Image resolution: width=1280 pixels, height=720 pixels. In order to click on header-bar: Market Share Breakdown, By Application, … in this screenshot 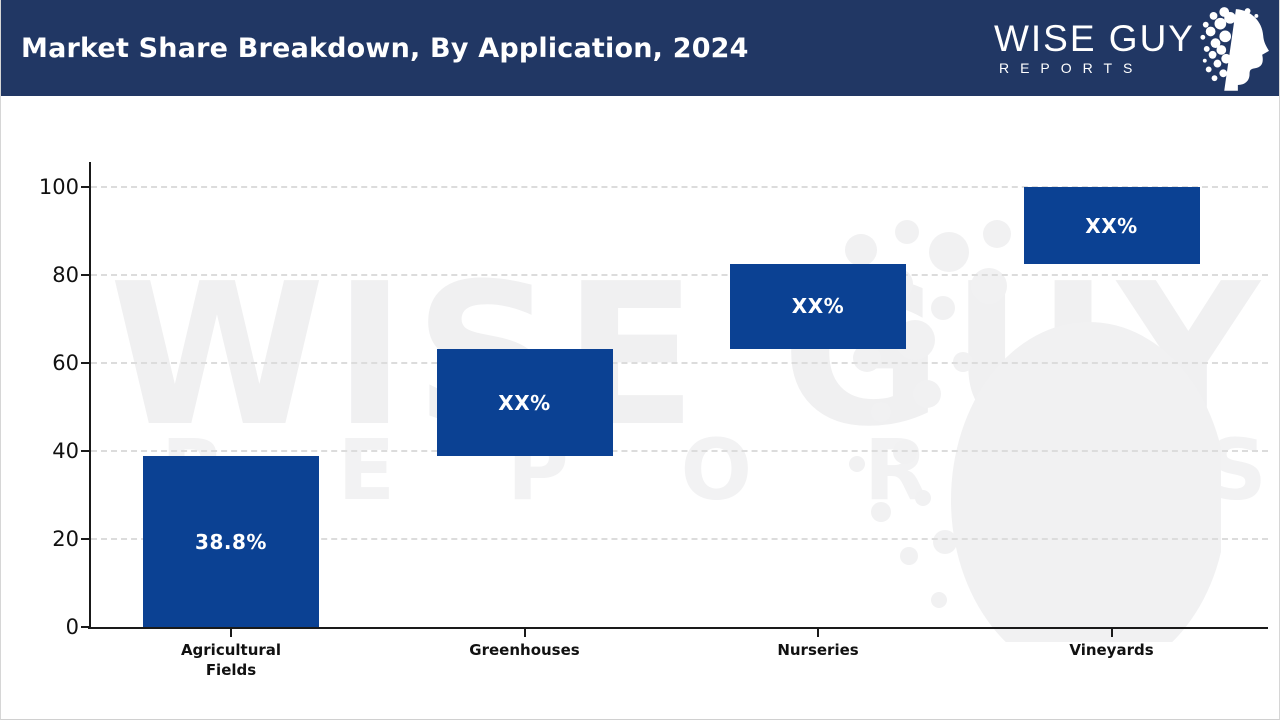, I will do `click(640, 48)`.